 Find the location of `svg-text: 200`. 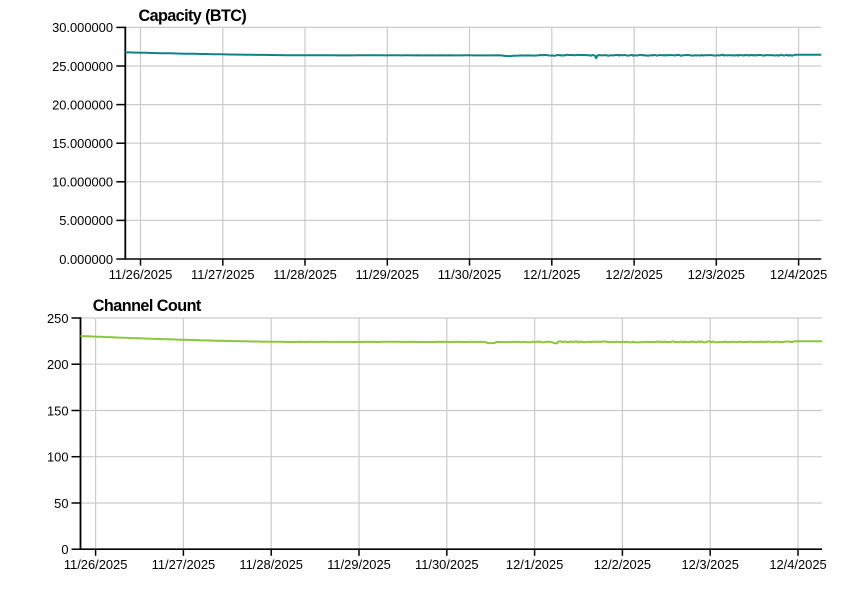

svg-text: 200 is located at coordinates (58, 364).